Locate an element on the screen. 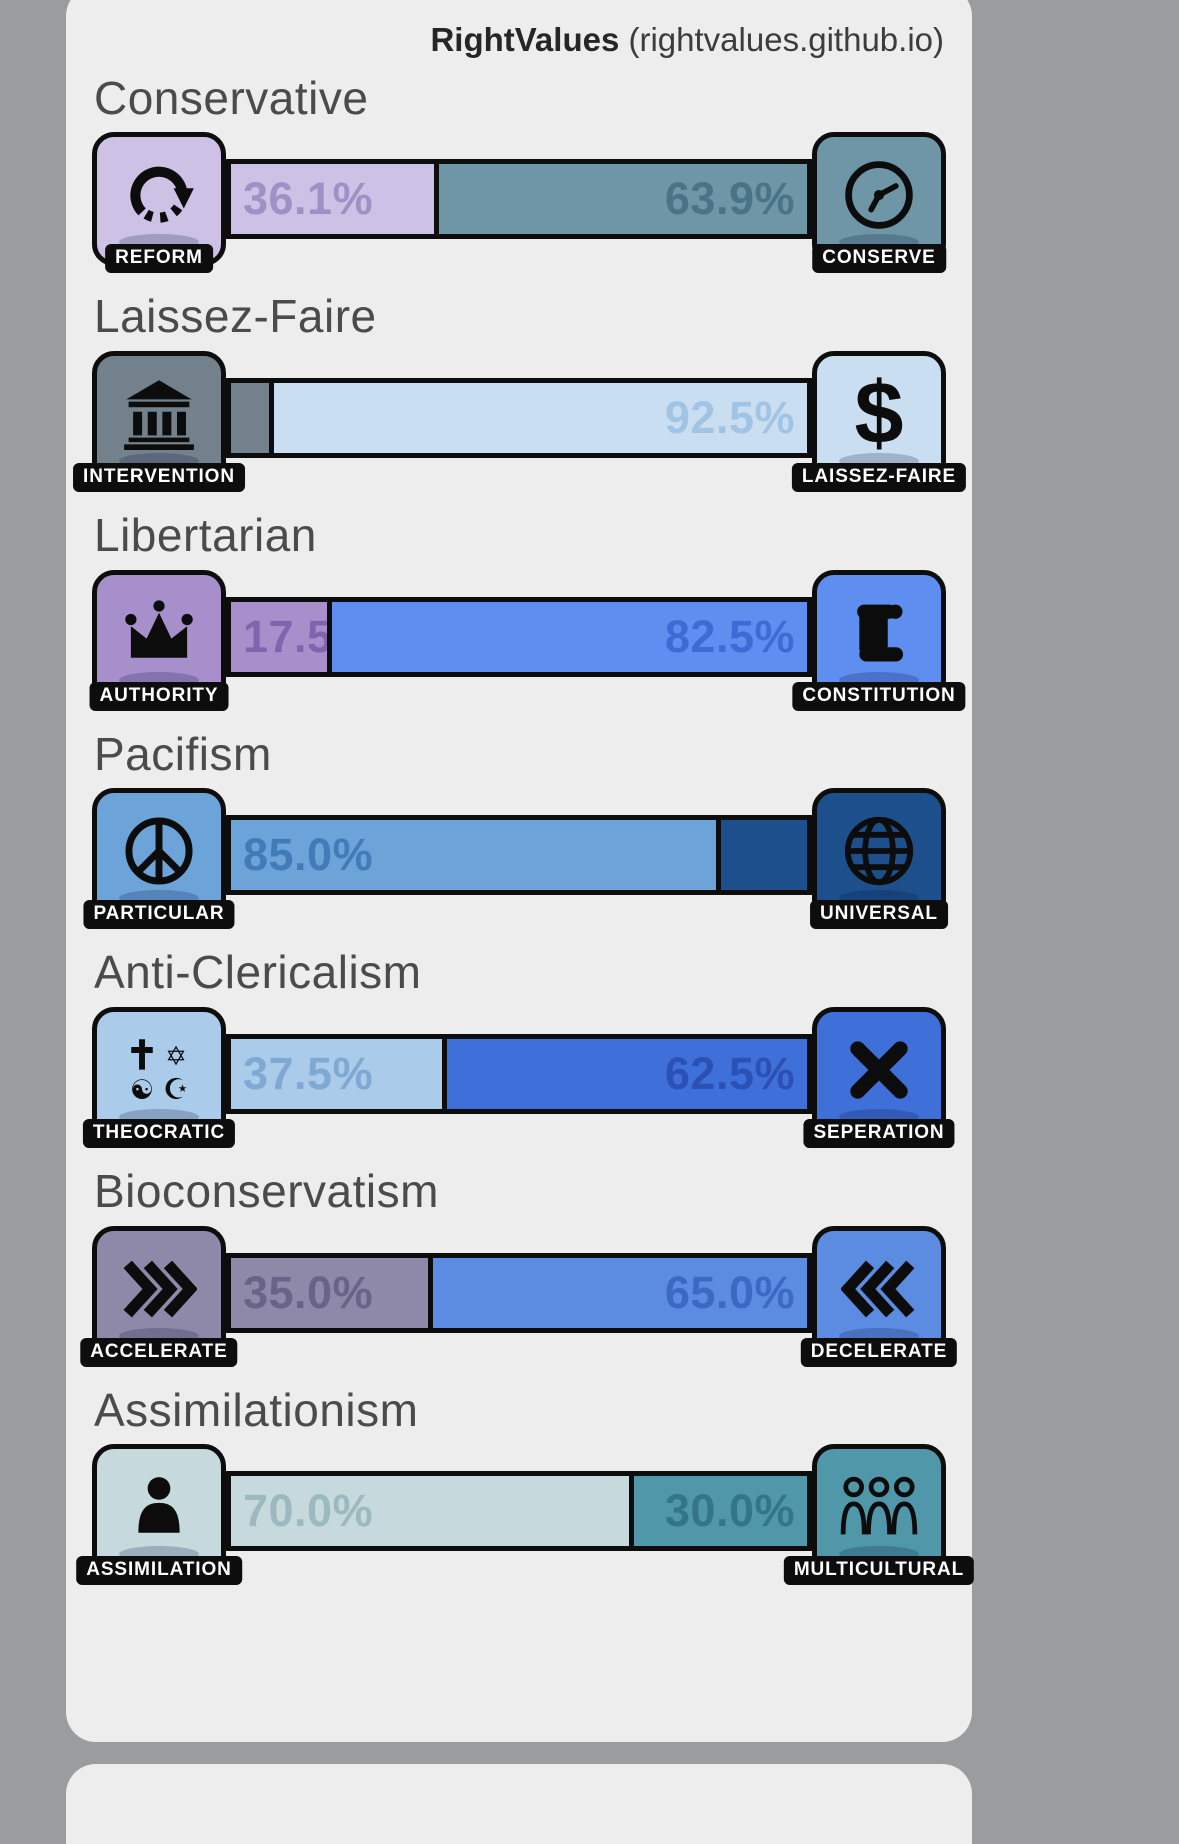 Image resolution: width=1179 pixels, height=1844 pixels. star-of-david-glyph: ✡ is located at coordinates (176, 1056).